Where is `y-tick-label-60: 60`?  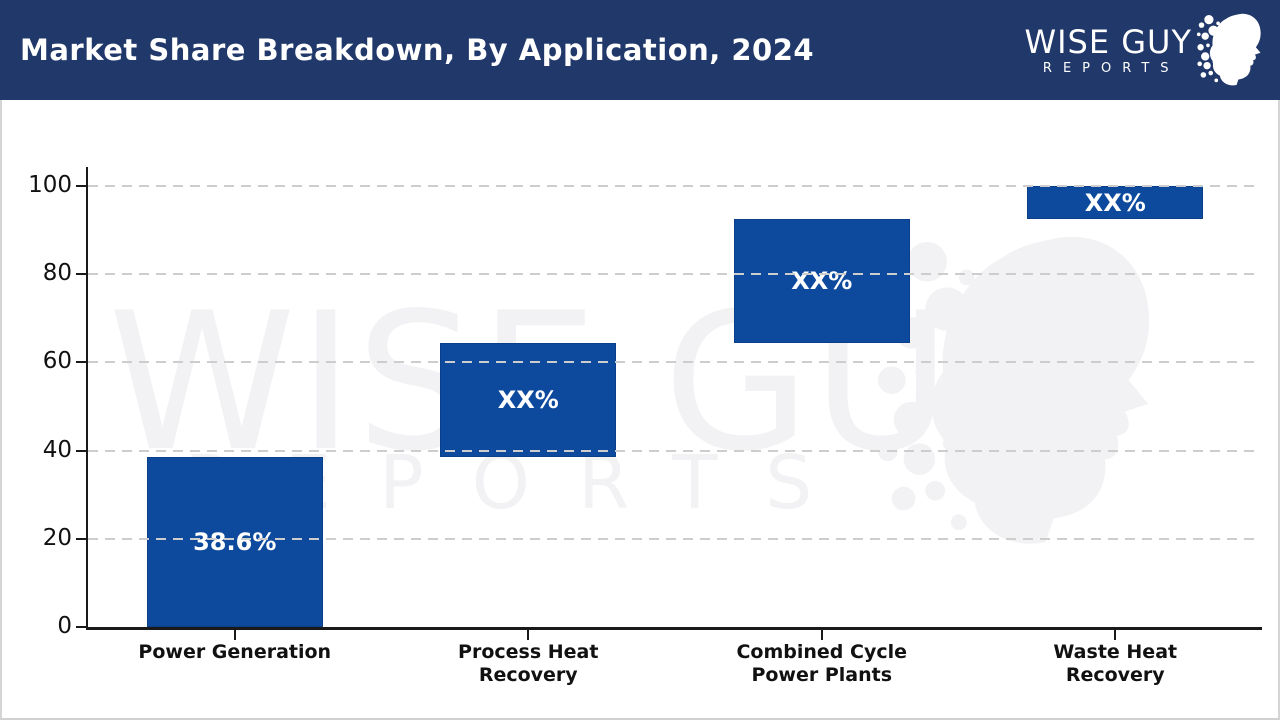 y-tick-label-60: 60 is located at coordinates (57, 361).